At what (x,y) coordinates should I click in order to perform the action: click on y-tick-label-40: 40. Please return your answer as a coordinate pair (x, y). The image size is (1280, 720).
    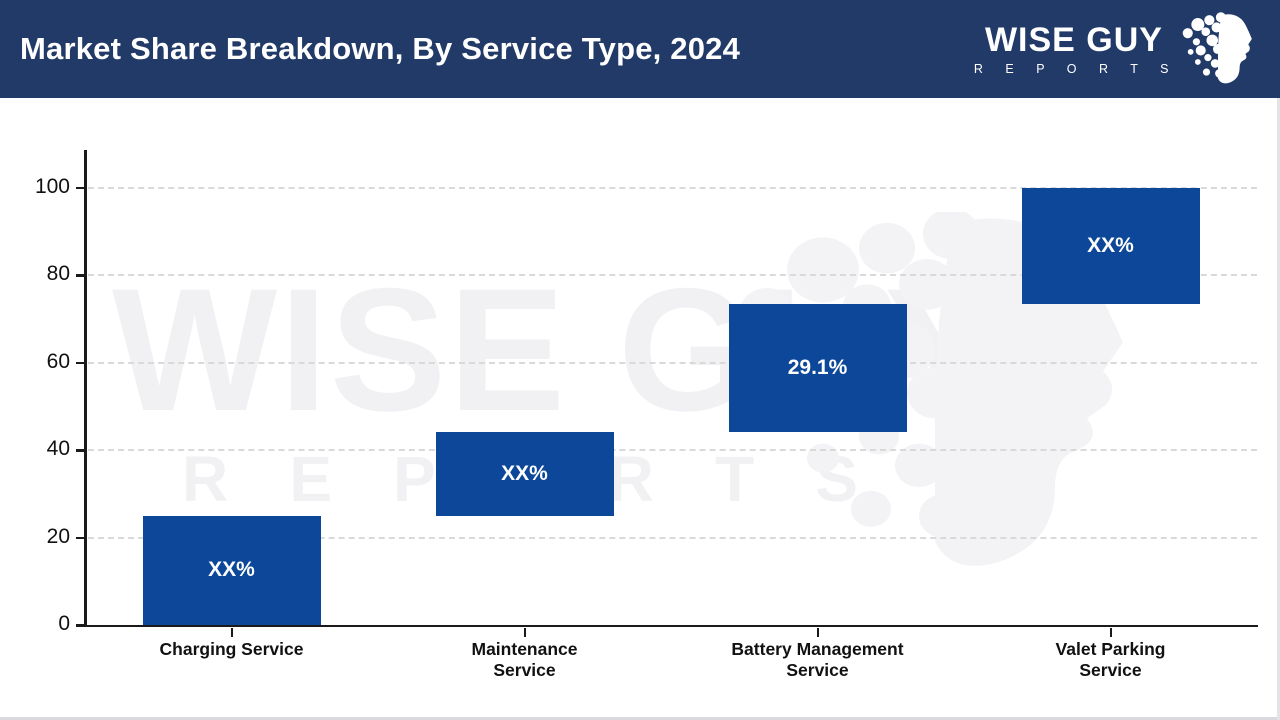
    Looking at the image, I should click on (58, 448).